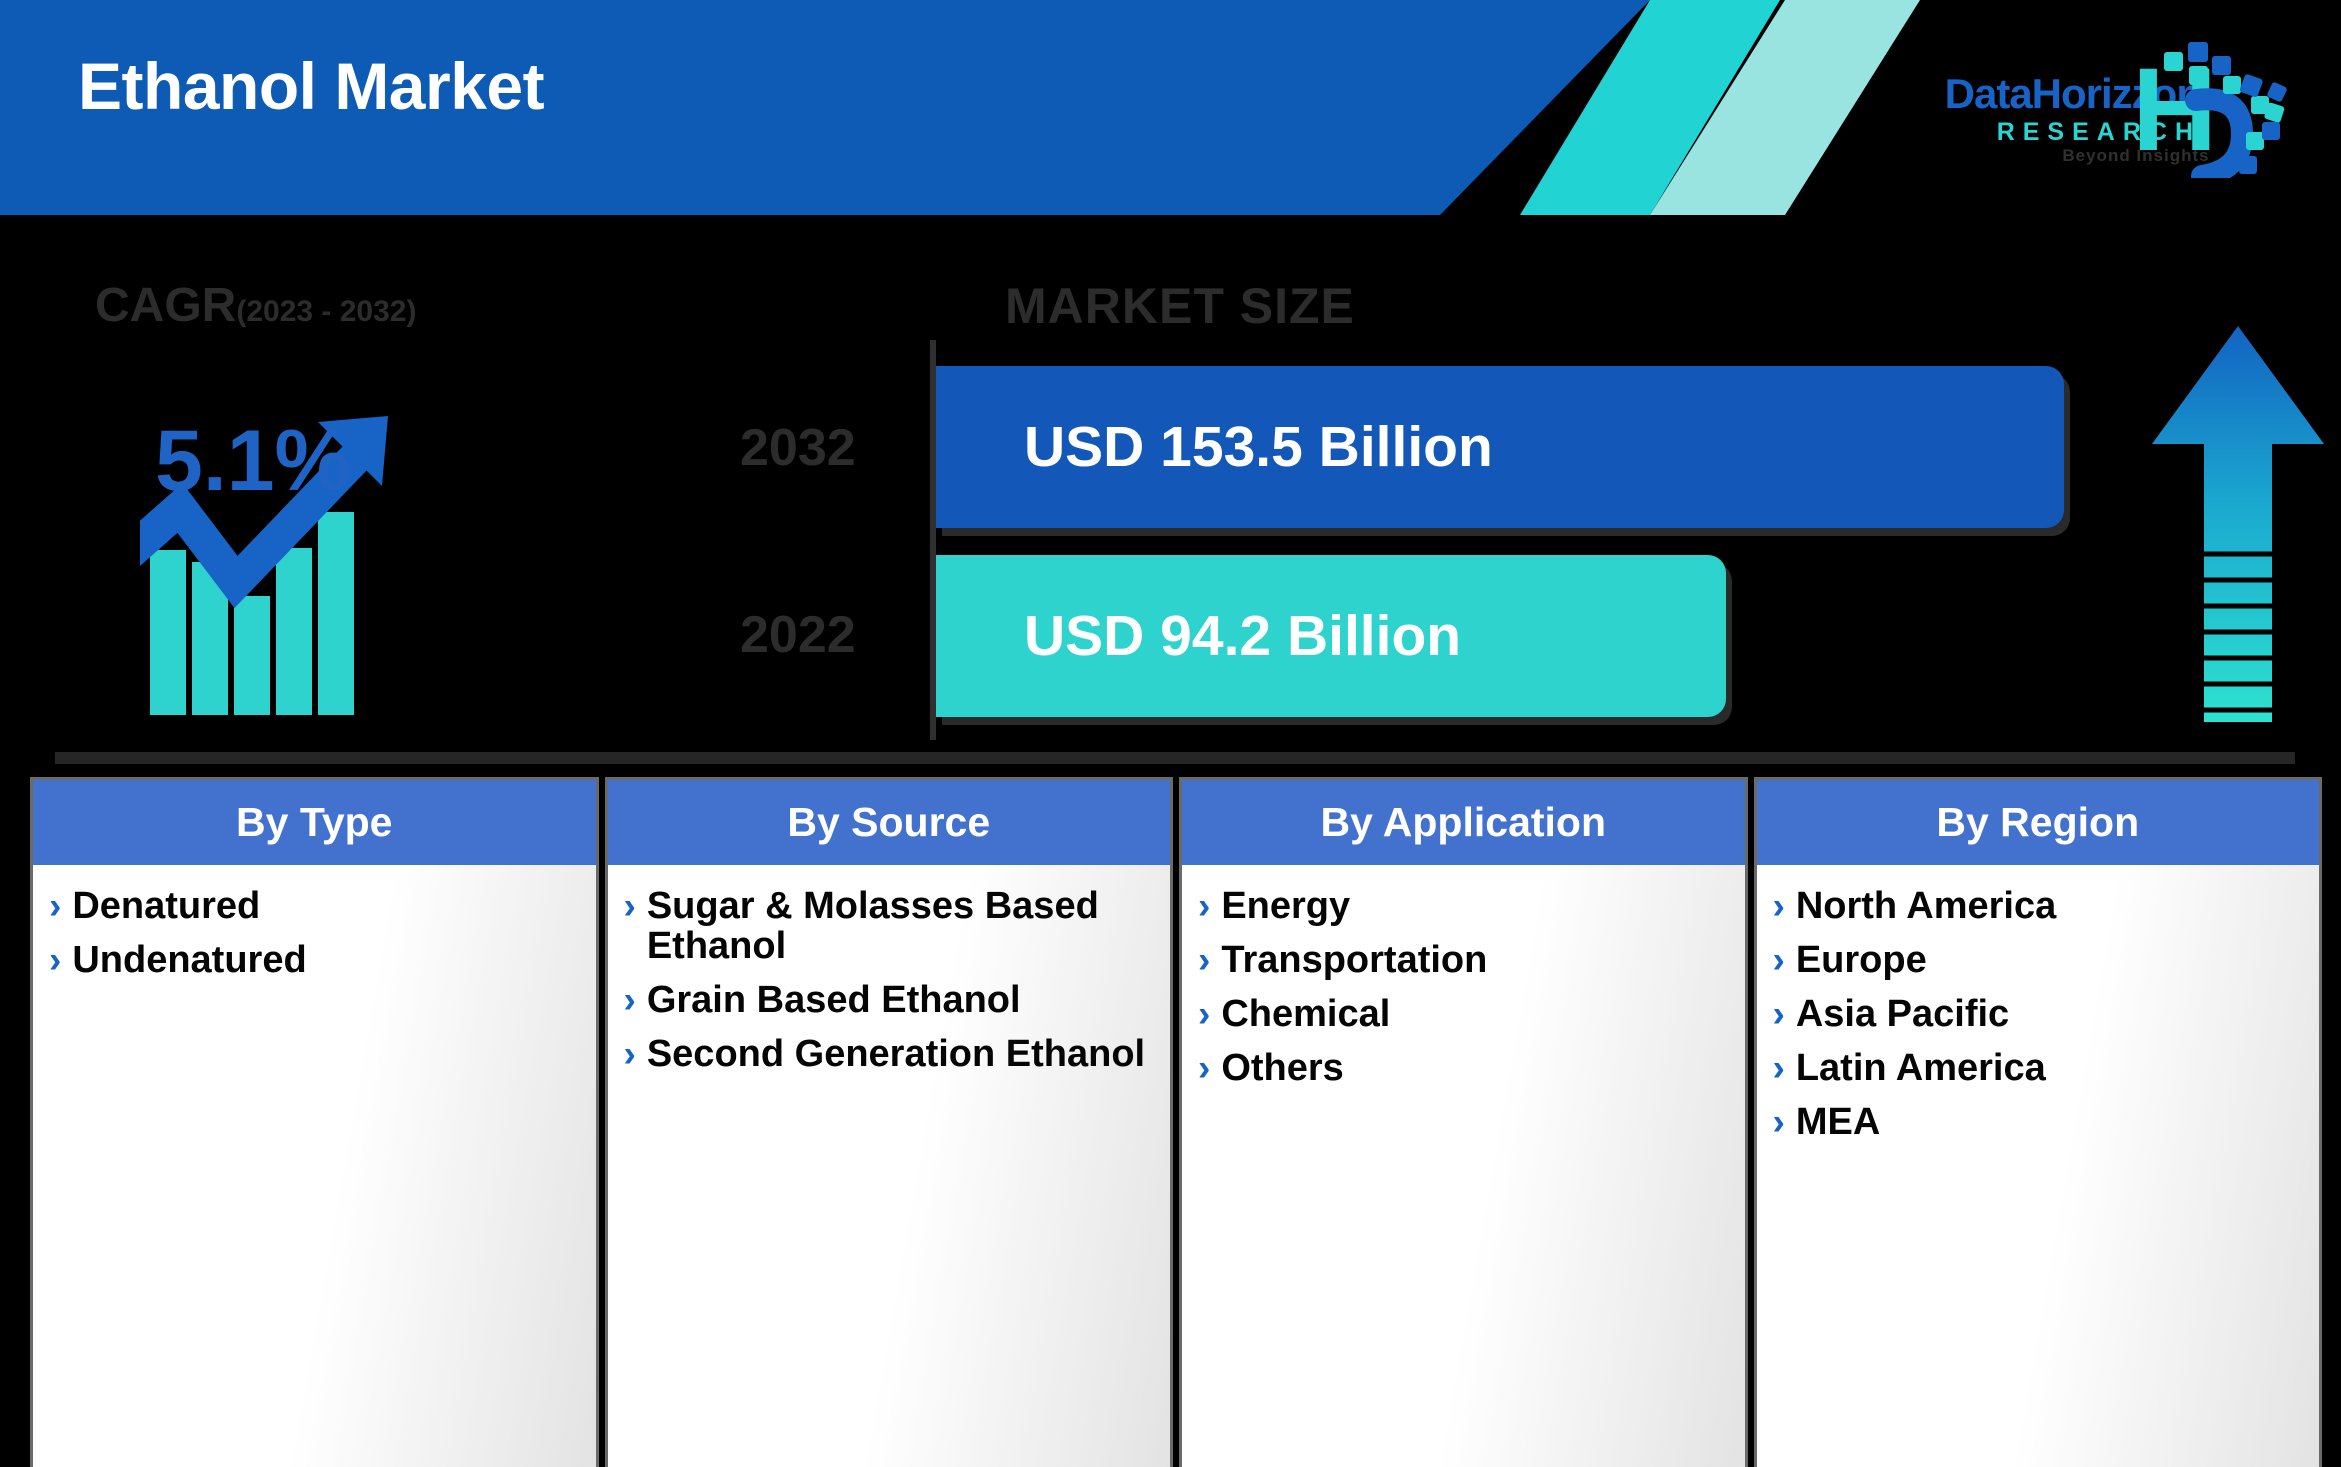 This screenshot has height=1467, width=2341. What do you see at coordinates (1286, 906) in the screenshot?
I see `list-item-label: Energy` at bounding box center [1286, 906].